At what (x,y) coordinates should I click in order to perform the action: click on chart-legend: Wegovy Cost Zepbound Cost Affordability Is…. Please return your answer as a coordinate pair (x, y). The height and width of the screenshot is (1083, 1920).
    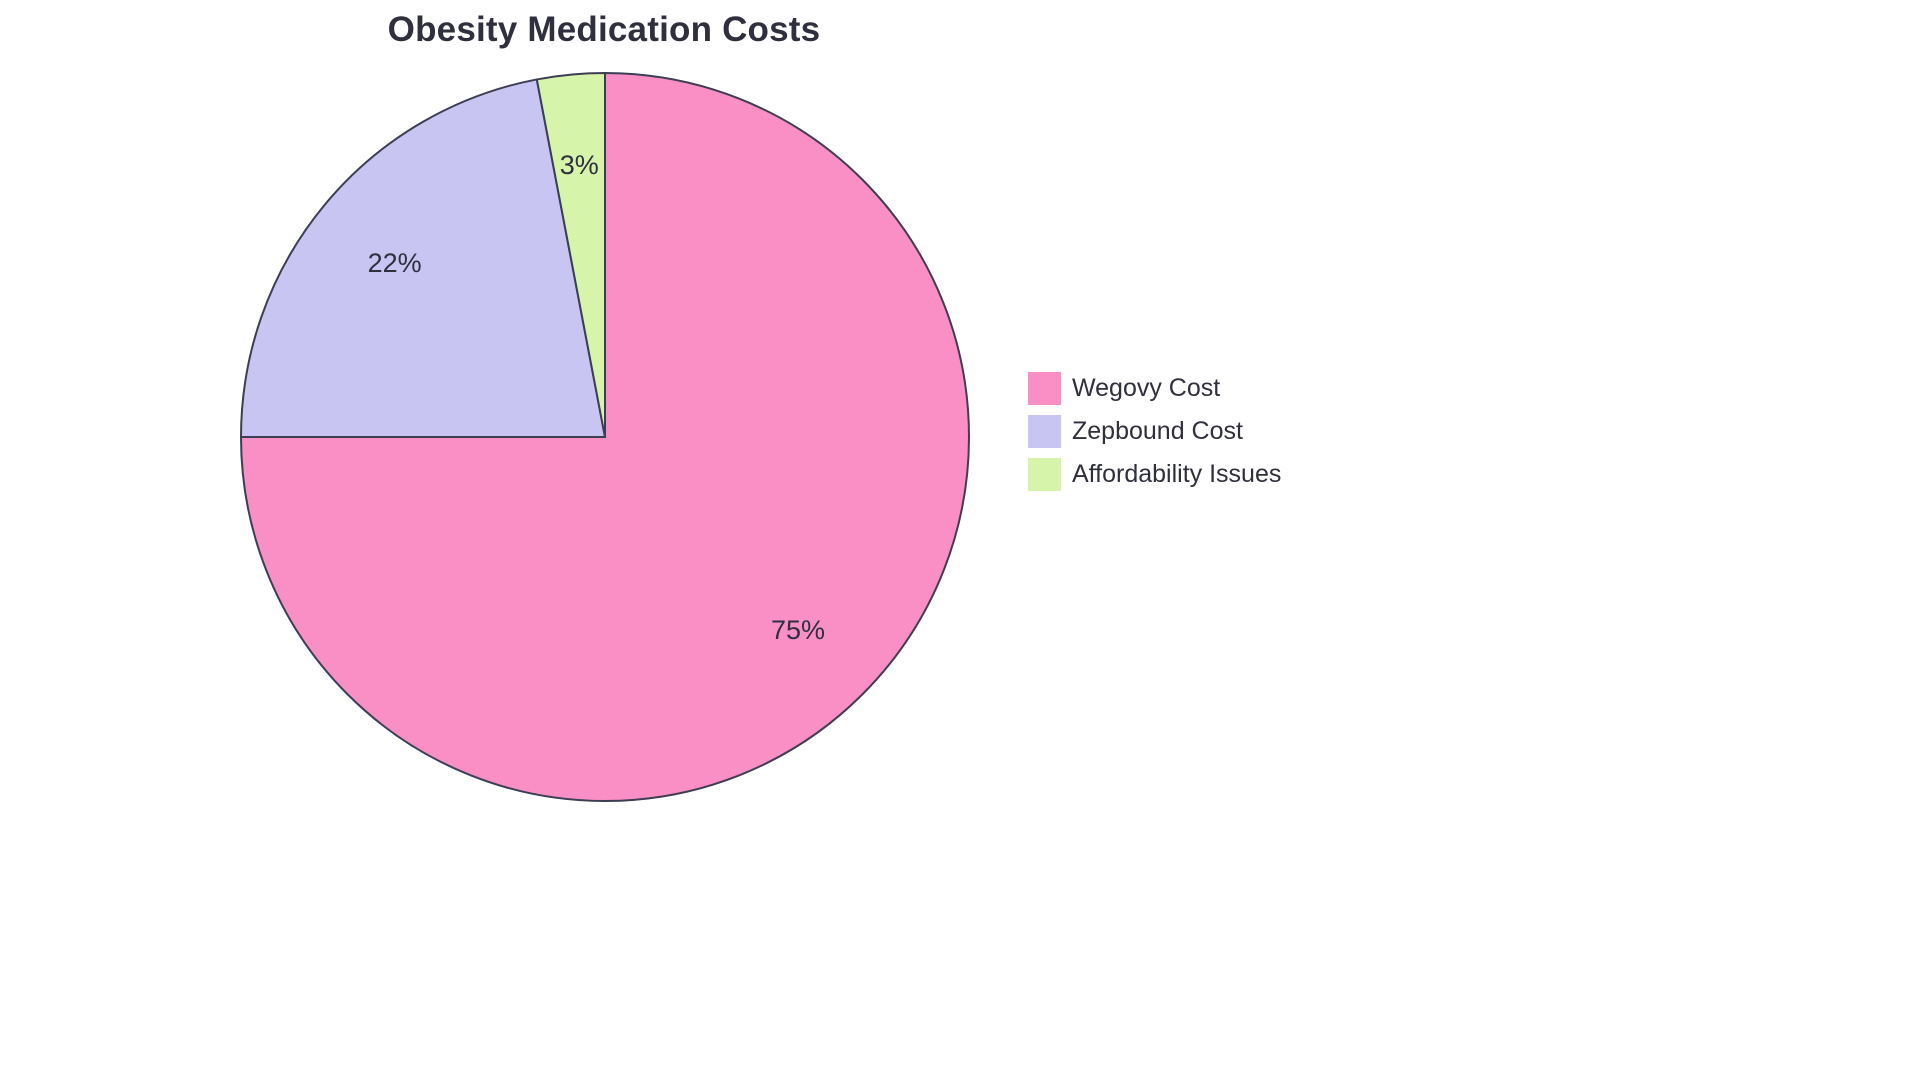
    Looking at the image, I should click on (1154, 431).